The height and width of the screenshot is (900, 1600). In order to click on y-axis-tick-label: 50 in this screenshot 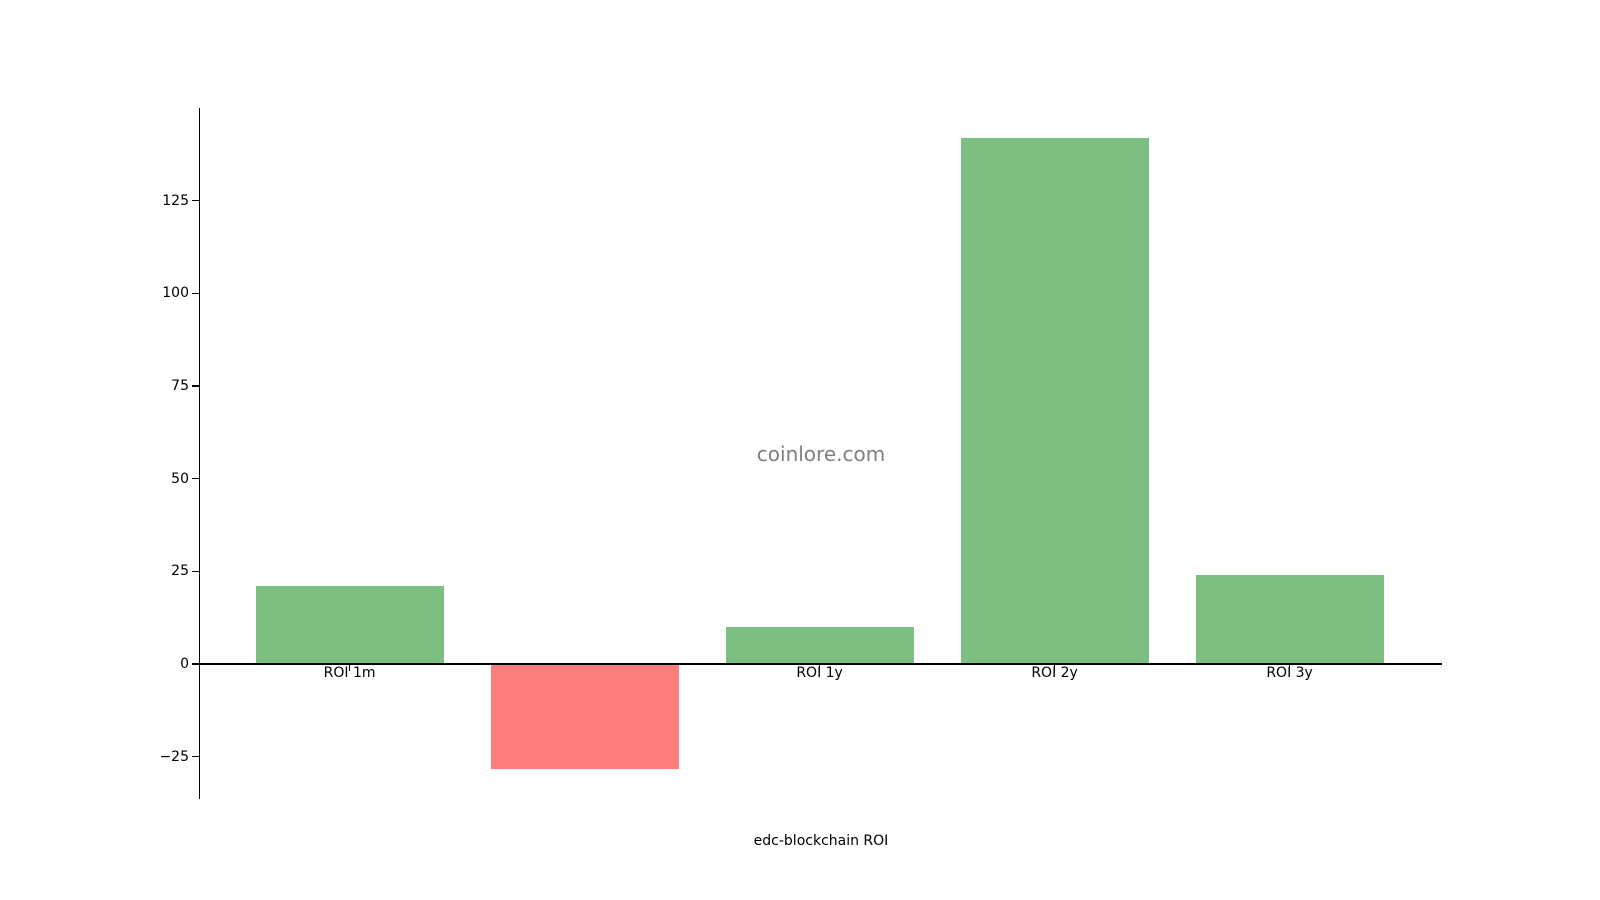, I will do `click(180, 478)`.